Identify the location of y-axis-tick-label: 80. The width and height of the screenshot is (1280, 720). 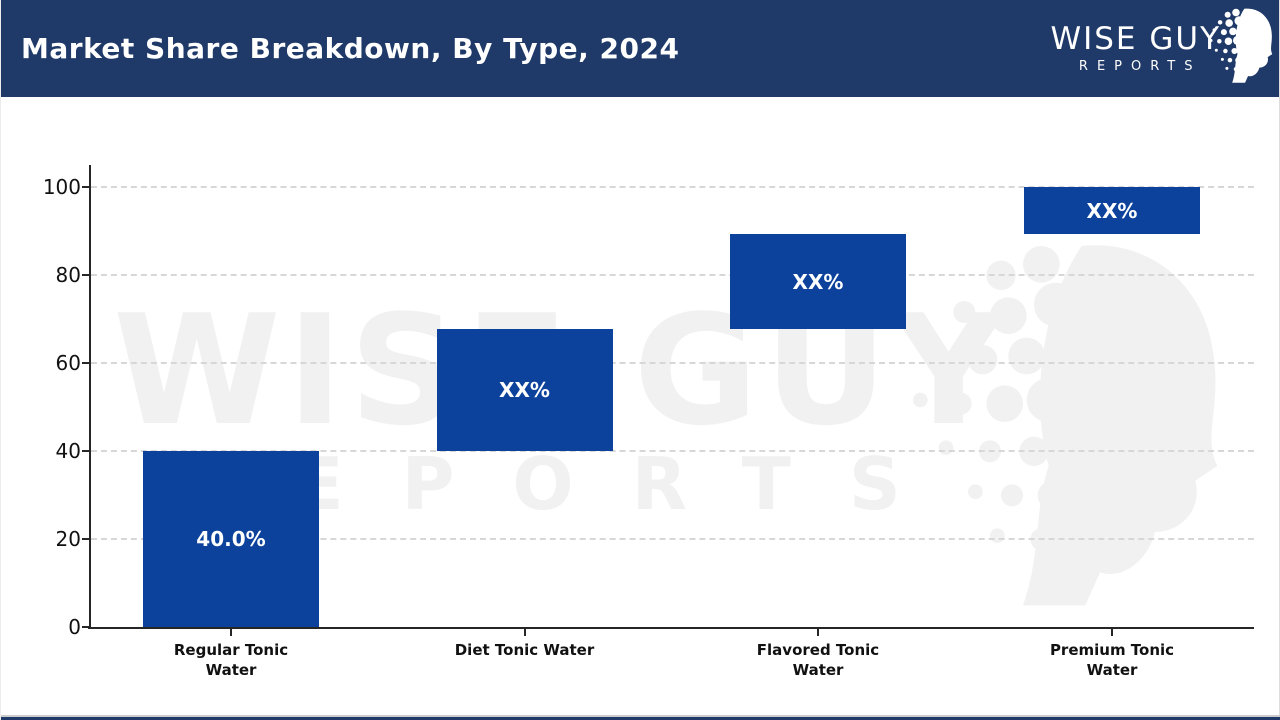
(68, 275).